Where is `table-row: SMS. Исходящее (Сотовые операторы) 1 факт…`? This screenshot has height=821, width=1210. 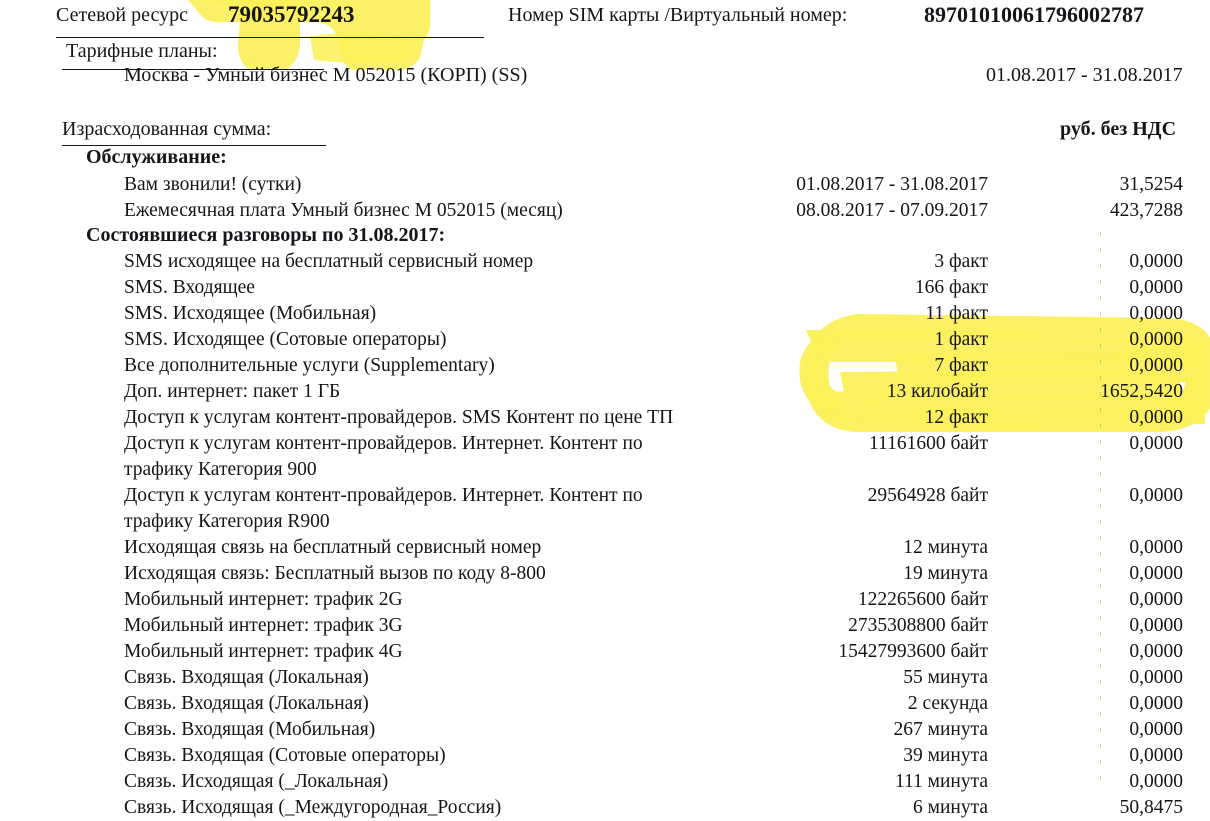 table-row: SMS. Исходящее (Сотовые операторы) 1 факт… is located at coordinates (605, 340).